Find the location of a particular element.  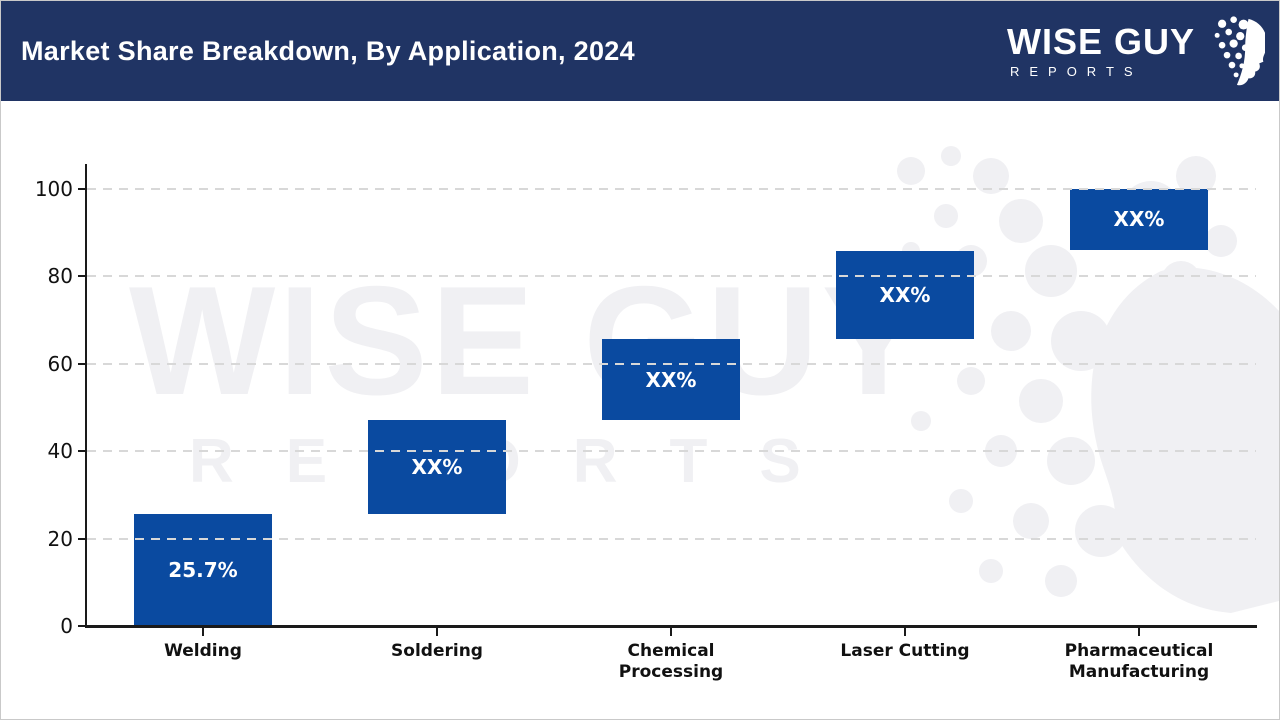

brand-head-icon is located at coordinates (1239, 51).